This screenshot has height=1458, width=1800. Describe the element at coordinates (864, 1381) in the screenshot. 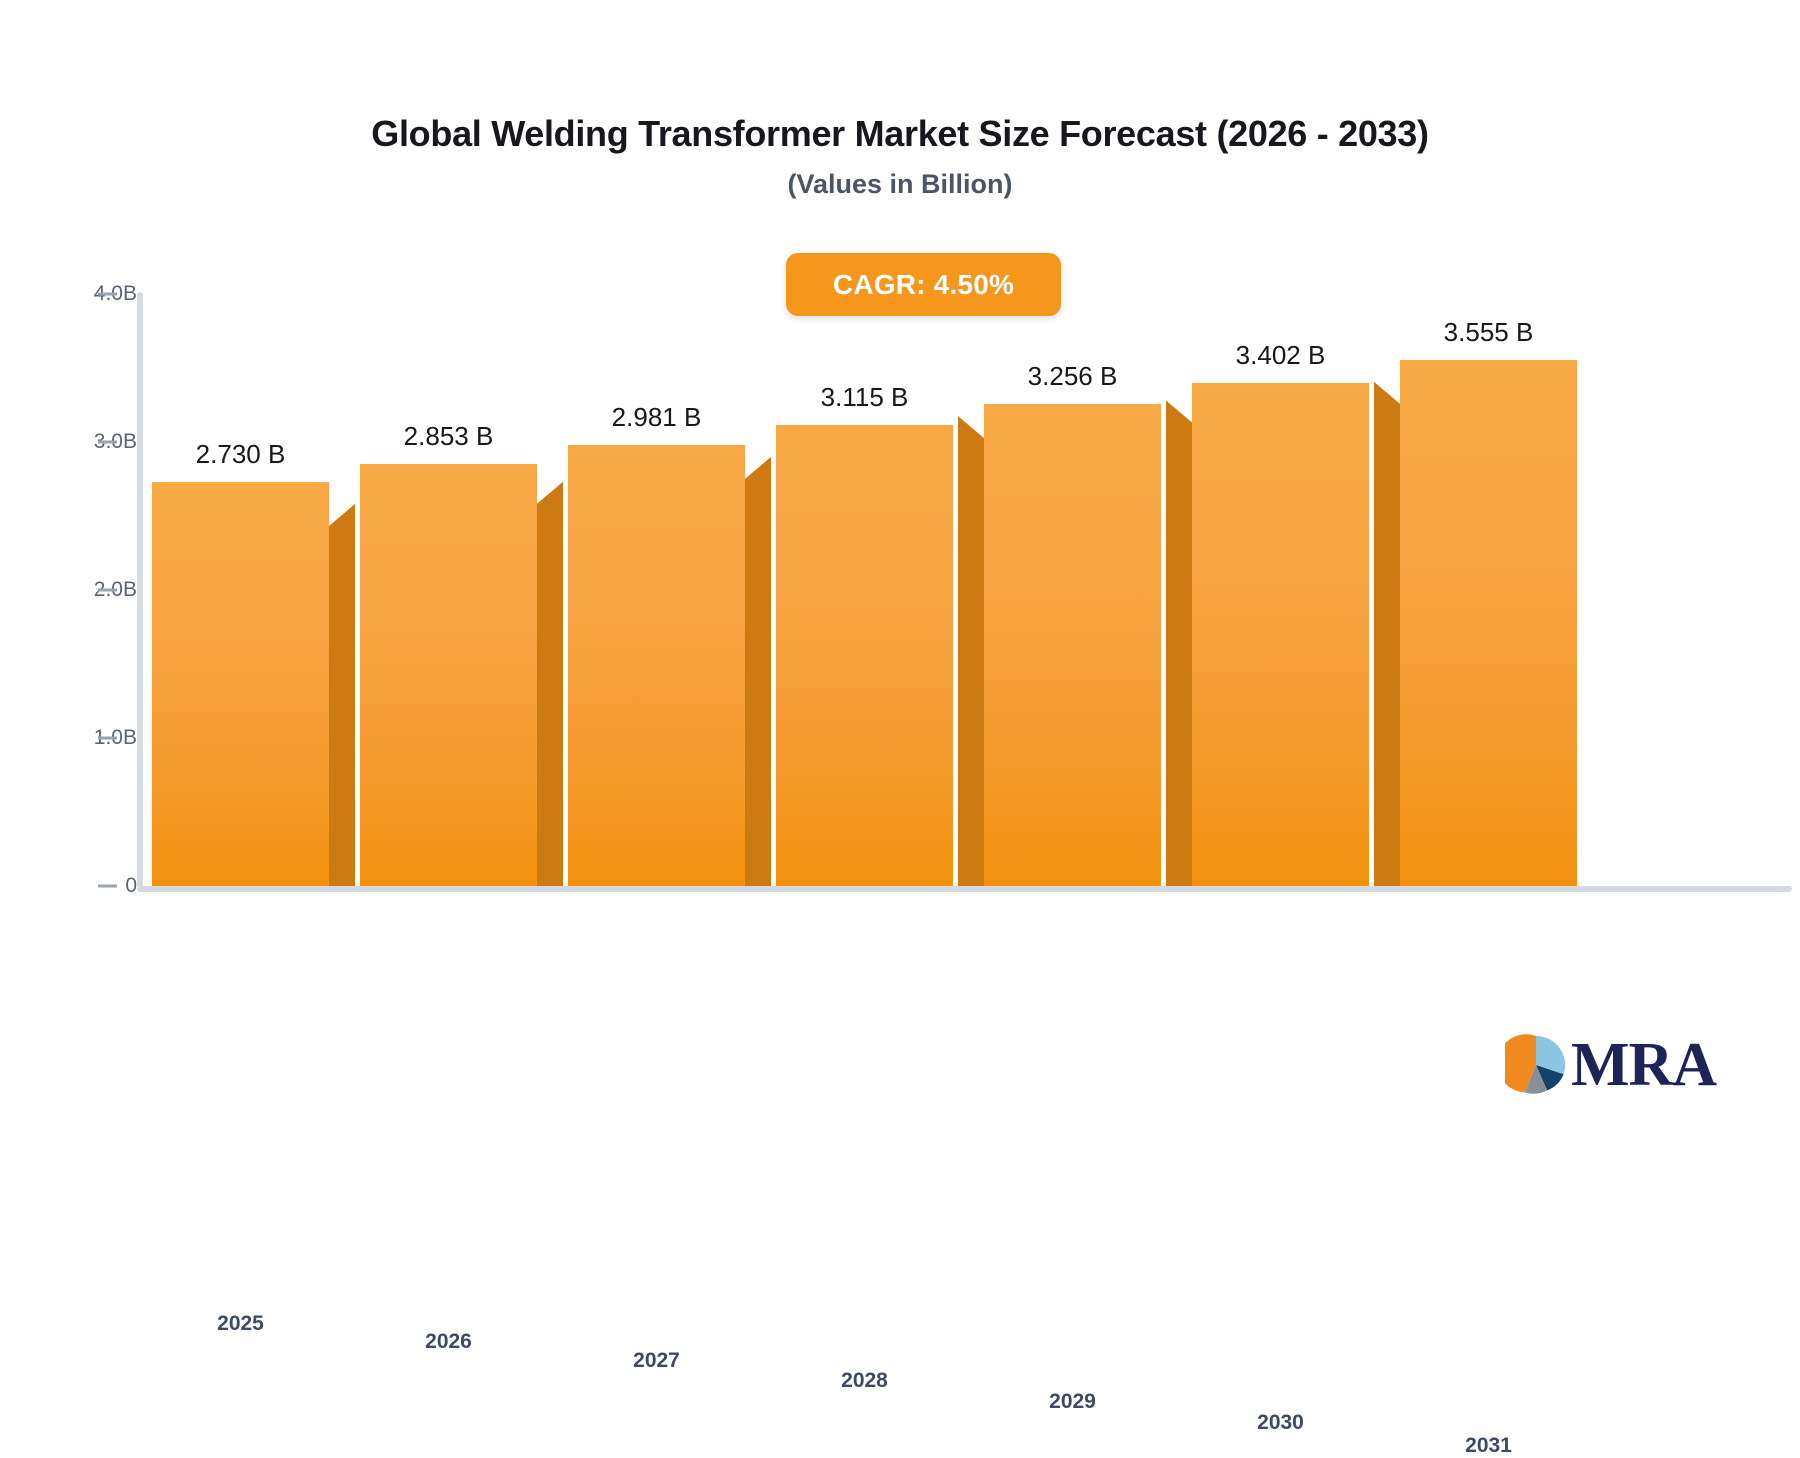

I see `x-axis-tick-label: 2028` at that location.